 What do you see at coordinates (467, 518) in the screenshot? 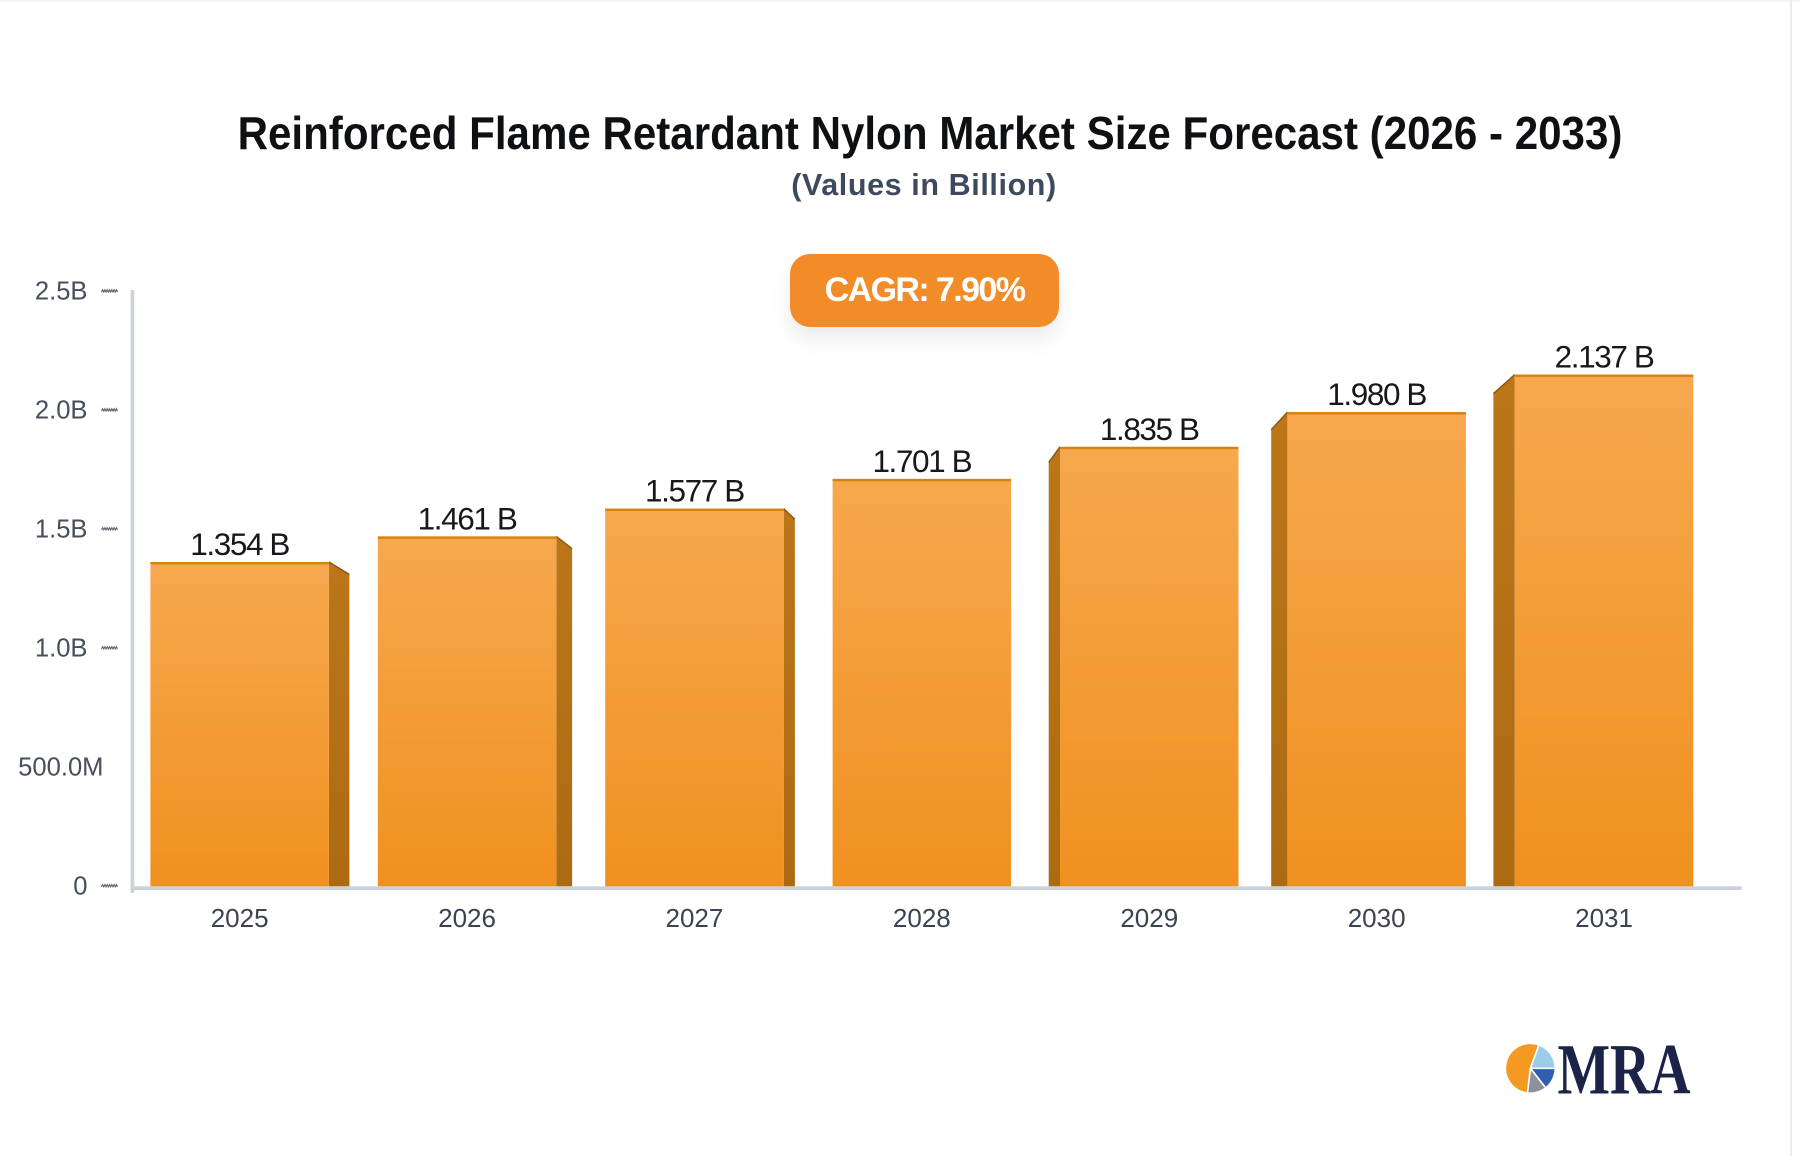
I see `svg-text: 1.461 B` at bounding box center [467, 518].